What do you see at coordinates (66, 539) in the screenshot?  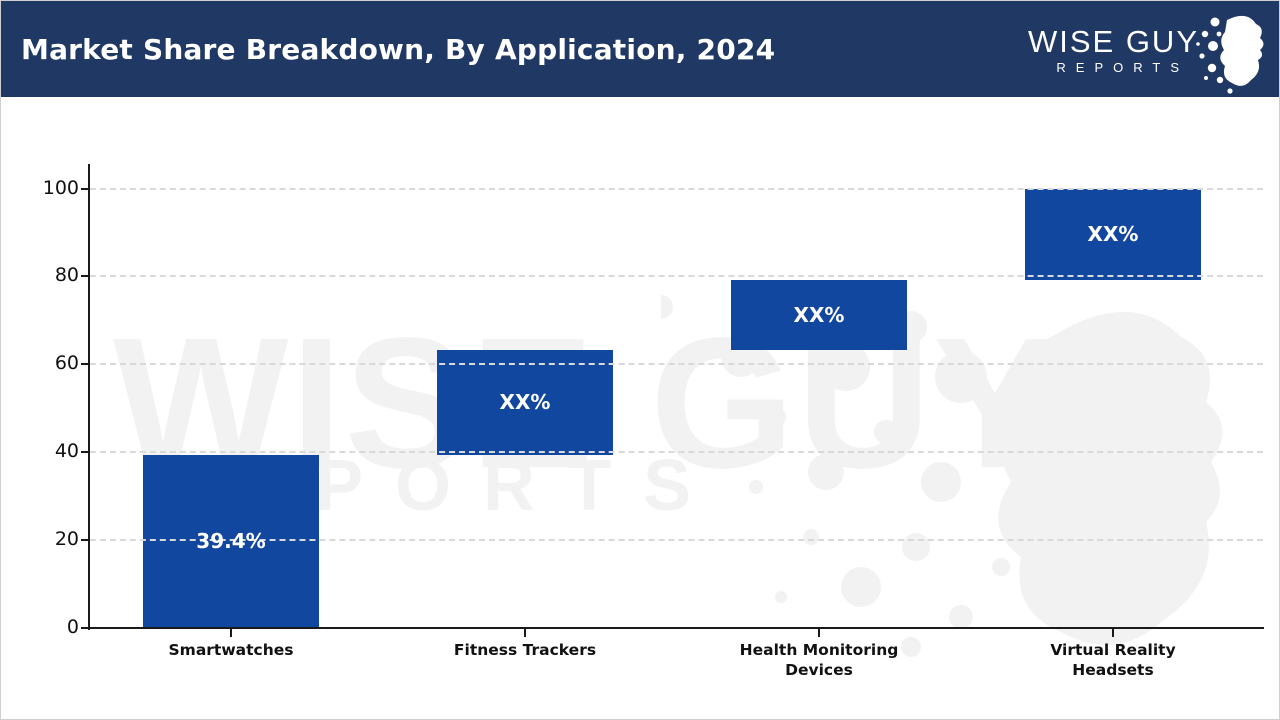 I see `y-tick-label-20: 20` at bounding box center [66, 539].